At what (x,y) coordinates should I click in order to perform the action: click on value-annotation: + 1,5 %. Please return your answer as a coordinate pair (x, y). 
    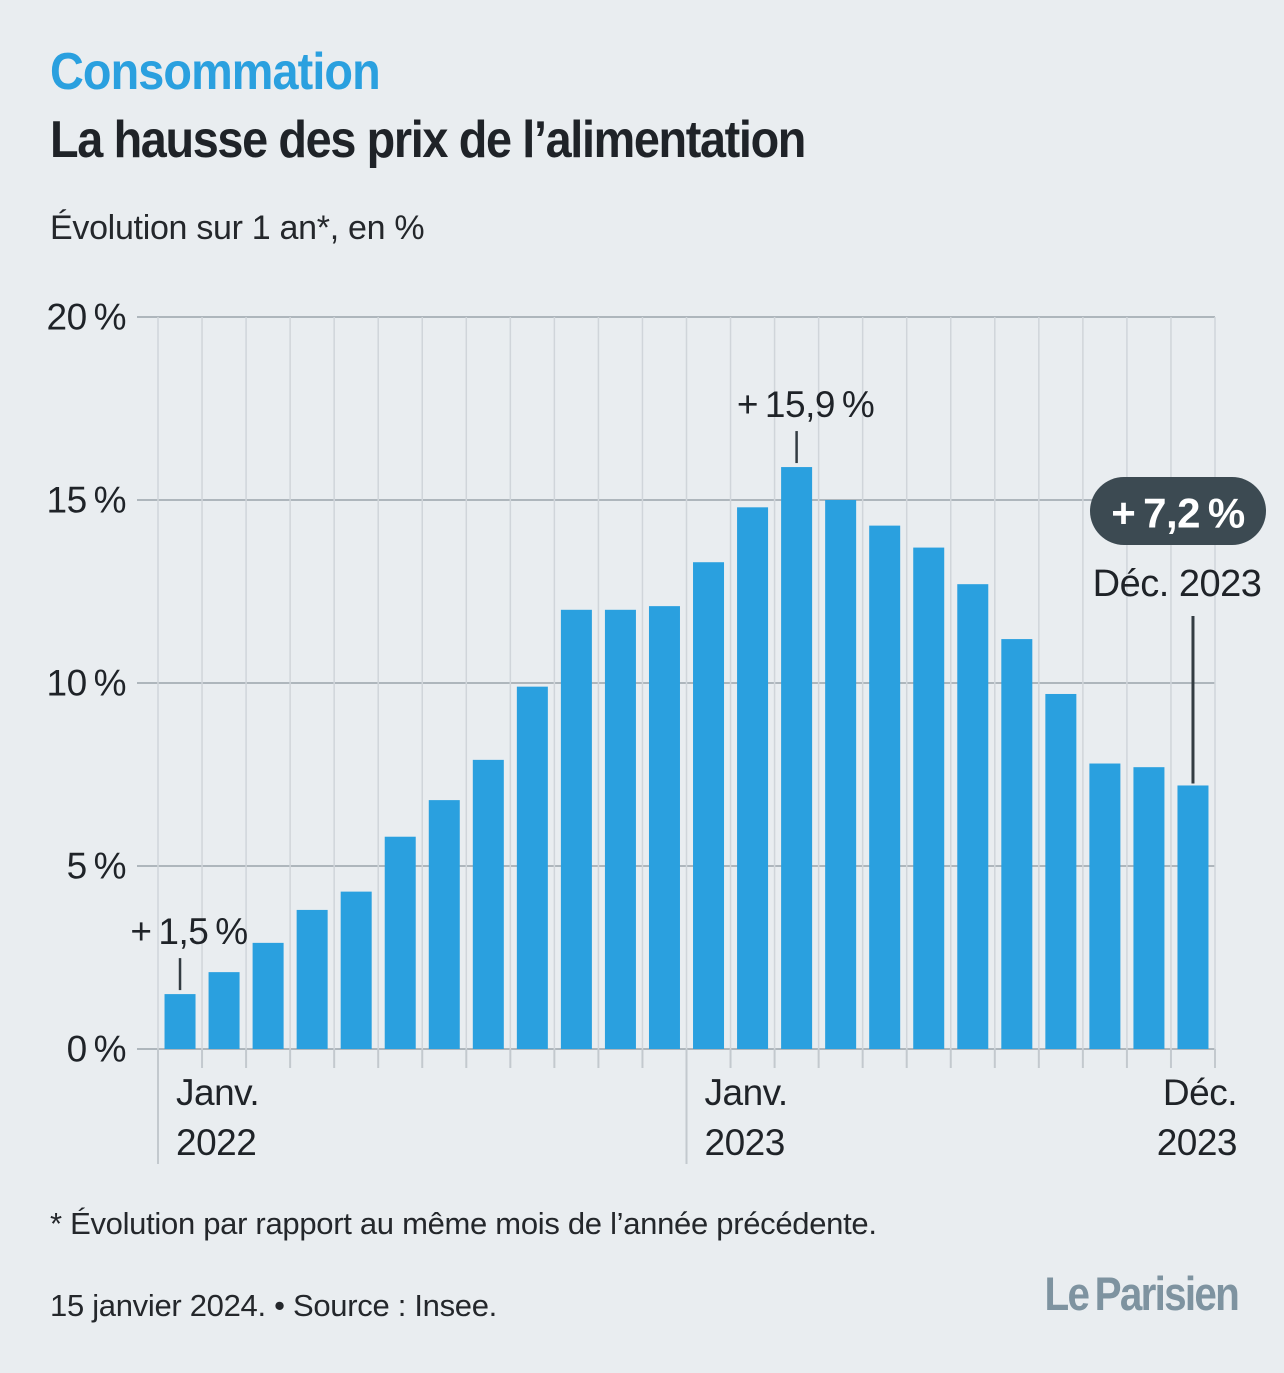
    Looking at the image, I should click on (188, 931).